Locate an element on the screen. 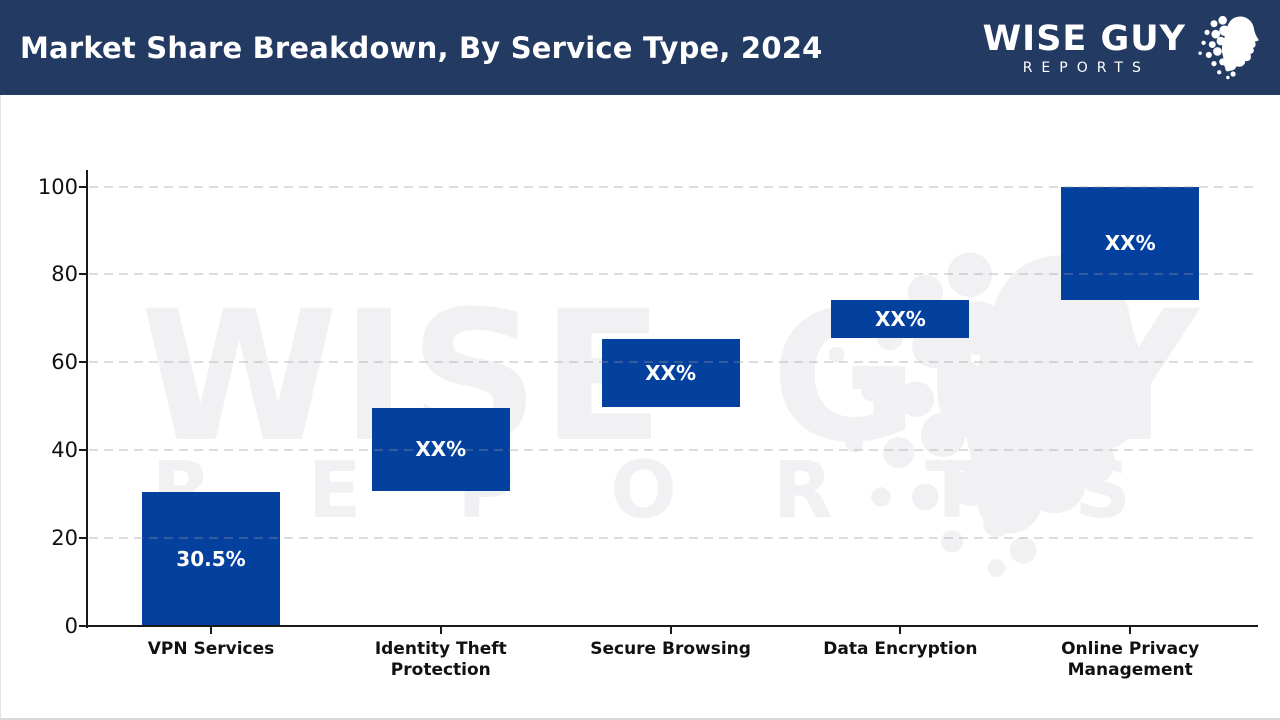  page-left-hairline is located at coordinates (0, 407).